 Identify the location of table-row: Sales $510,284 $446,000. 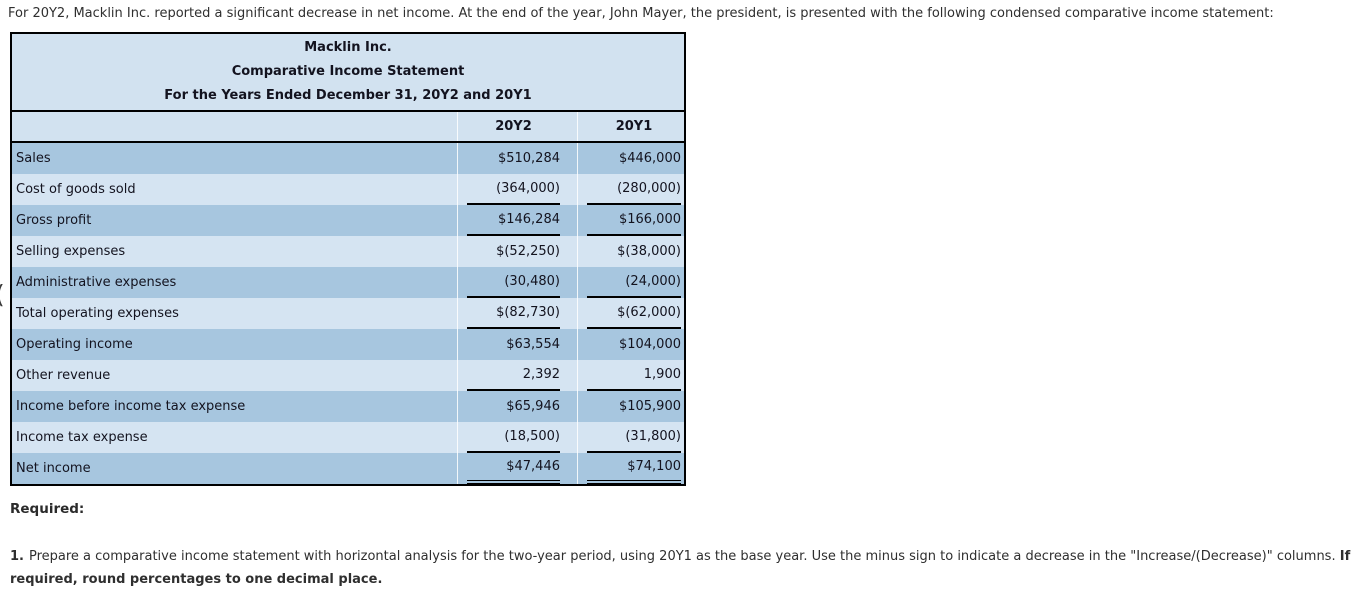
(348, 158).